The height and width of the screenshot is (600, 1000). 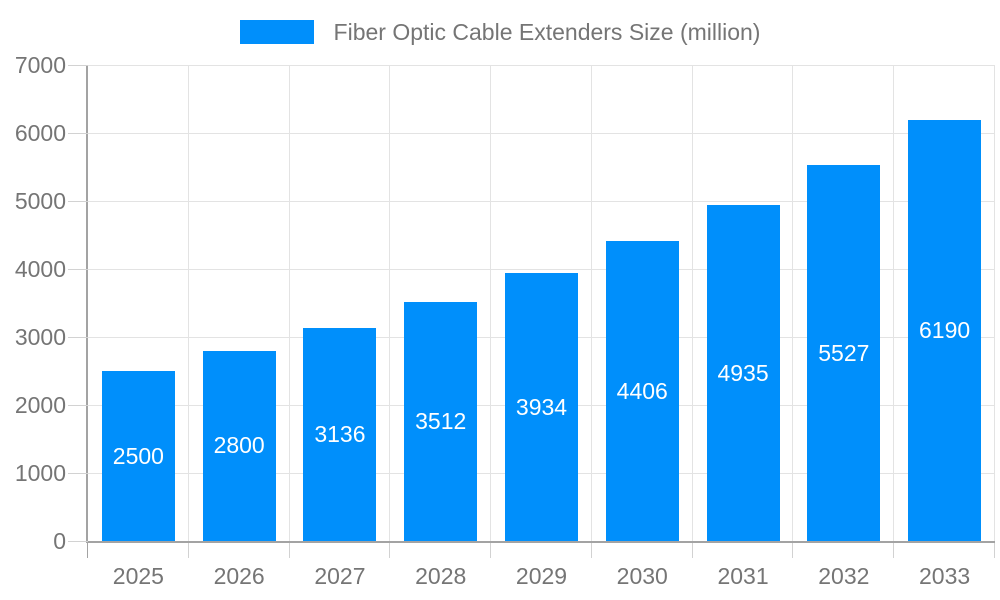 What do you see at coordinates (40, 473) in the screenshot?
I see `y-tick-label: 1000` at bounding box center [40, 473].